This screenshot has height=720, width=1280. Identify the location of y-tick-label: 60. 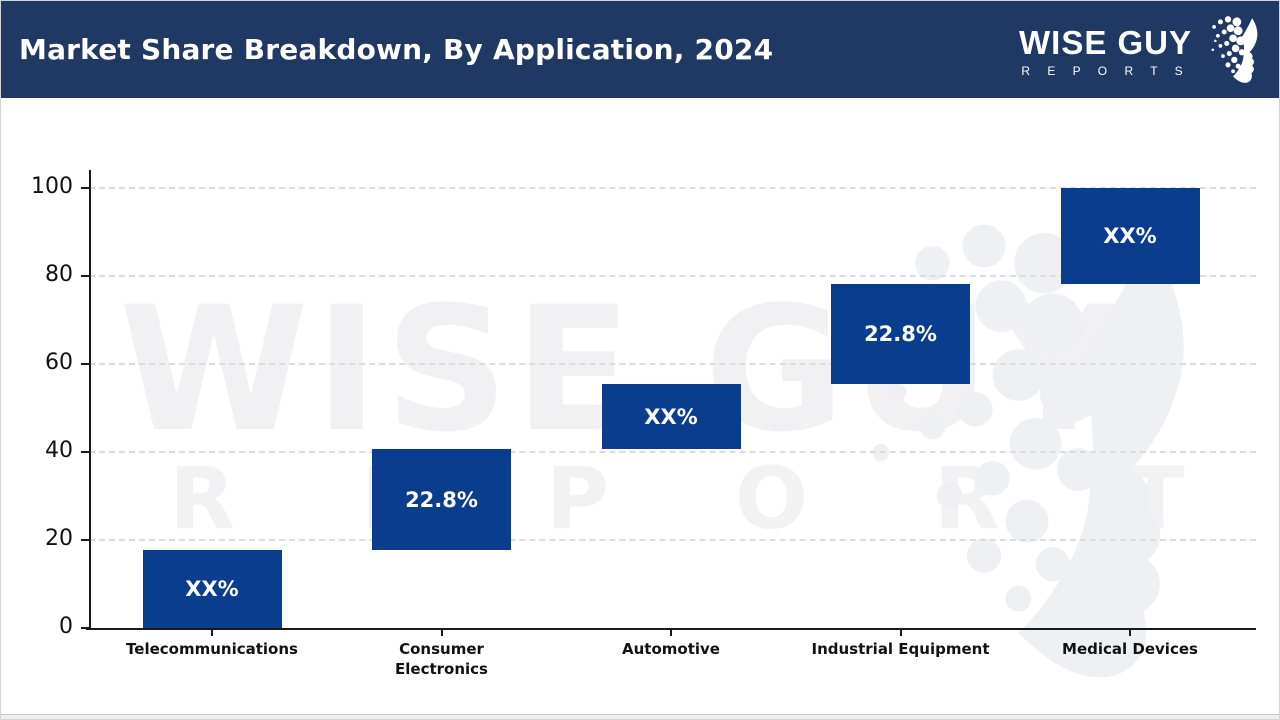
(59, 362).